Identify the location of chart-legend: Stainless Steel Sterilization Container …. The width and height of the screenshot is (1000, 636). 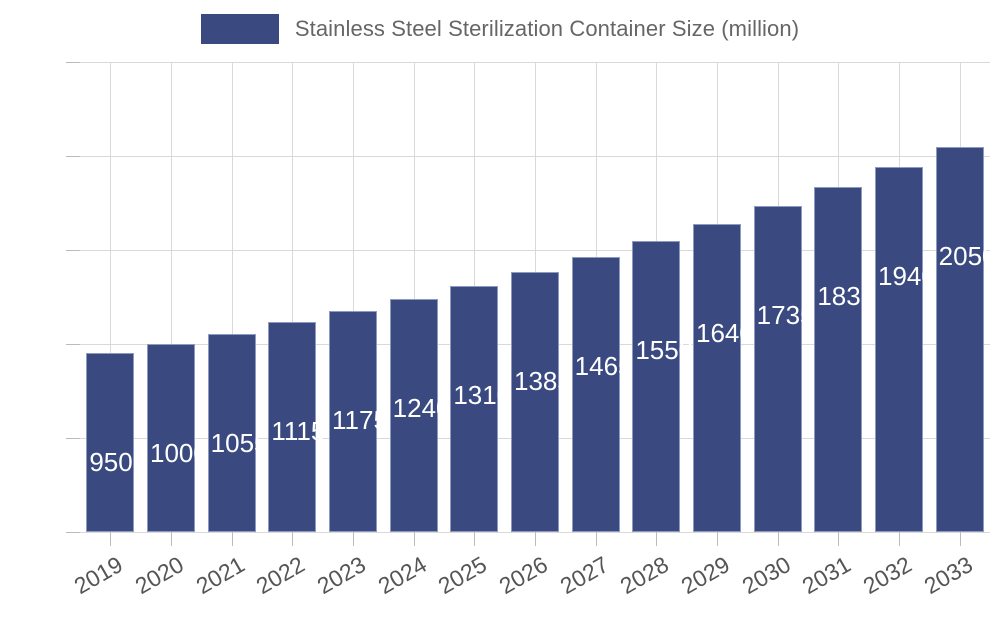
(500, 29).